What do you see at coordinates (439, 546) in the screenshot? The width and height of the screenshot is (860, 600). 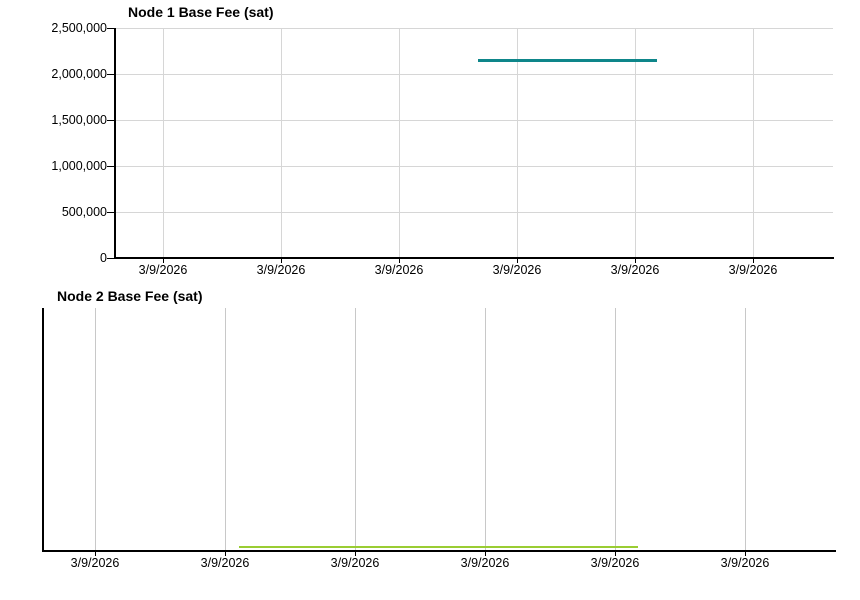 I see `series-line-node-2-base-fee` at bounding box center [439, 546].